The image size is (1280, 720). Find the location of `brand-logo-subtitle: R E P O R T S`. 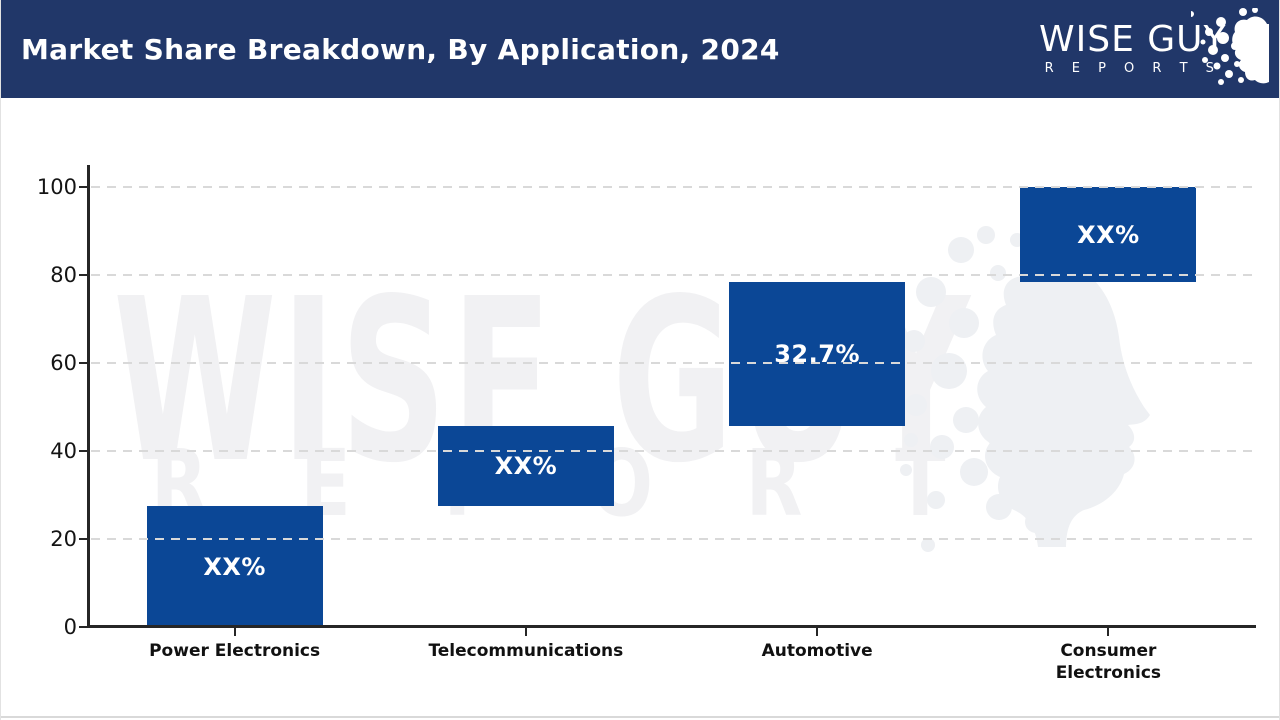

brand-logo-subtitle: R E P O R T S is located at coordinates (1132, 68).